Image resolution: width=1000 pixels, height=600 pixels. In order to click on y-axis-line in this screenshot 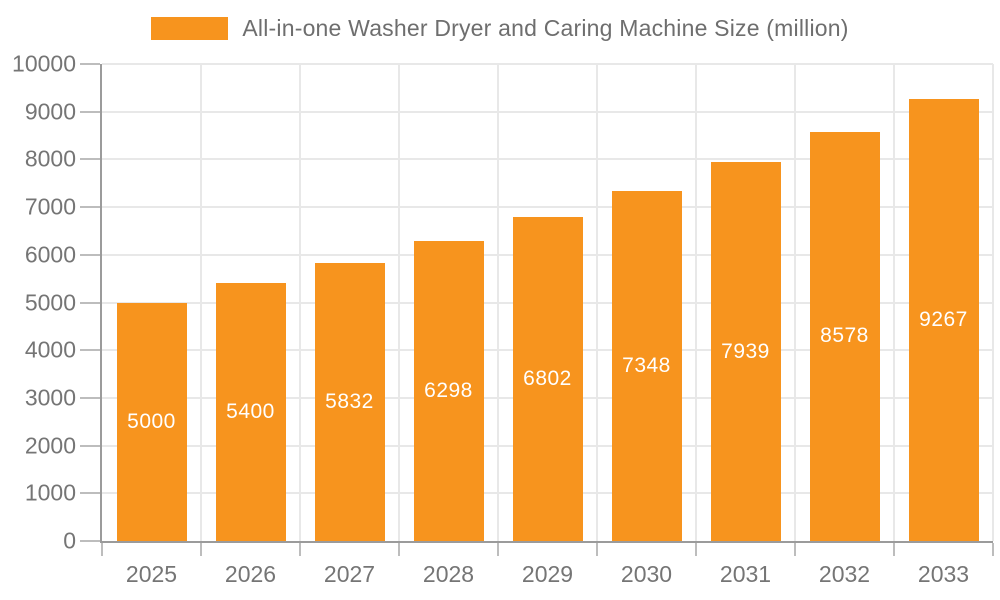, I will do `click(101, 303)`.